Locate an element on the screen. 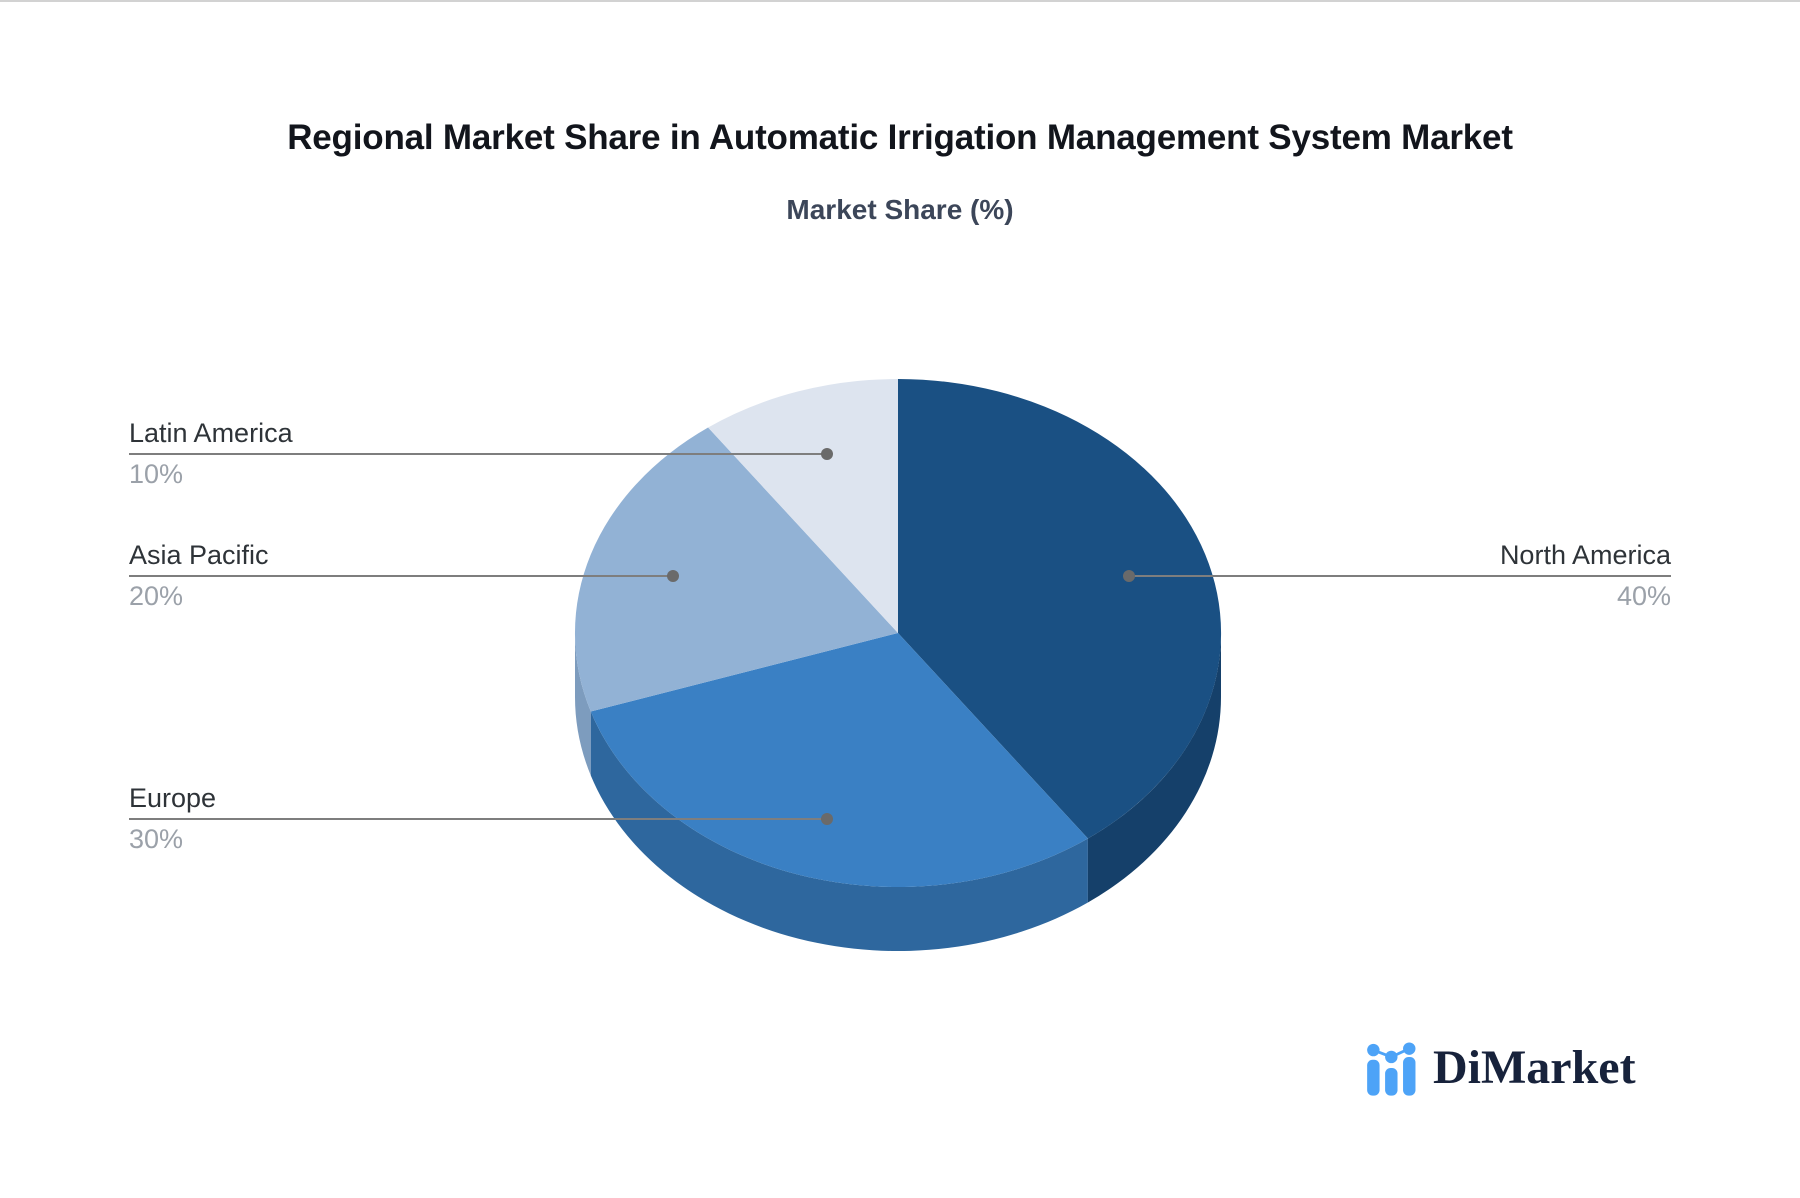  pie-slice-europe is located at coordinates (839, 760).